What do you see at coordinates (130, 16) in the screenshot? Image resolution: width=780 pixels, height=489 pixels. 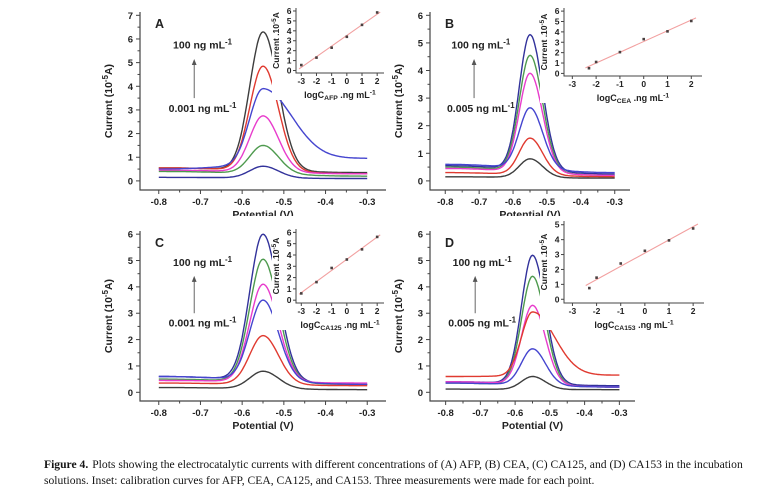 I see `y-tick-label: 7` at bounding box center [130, 16].